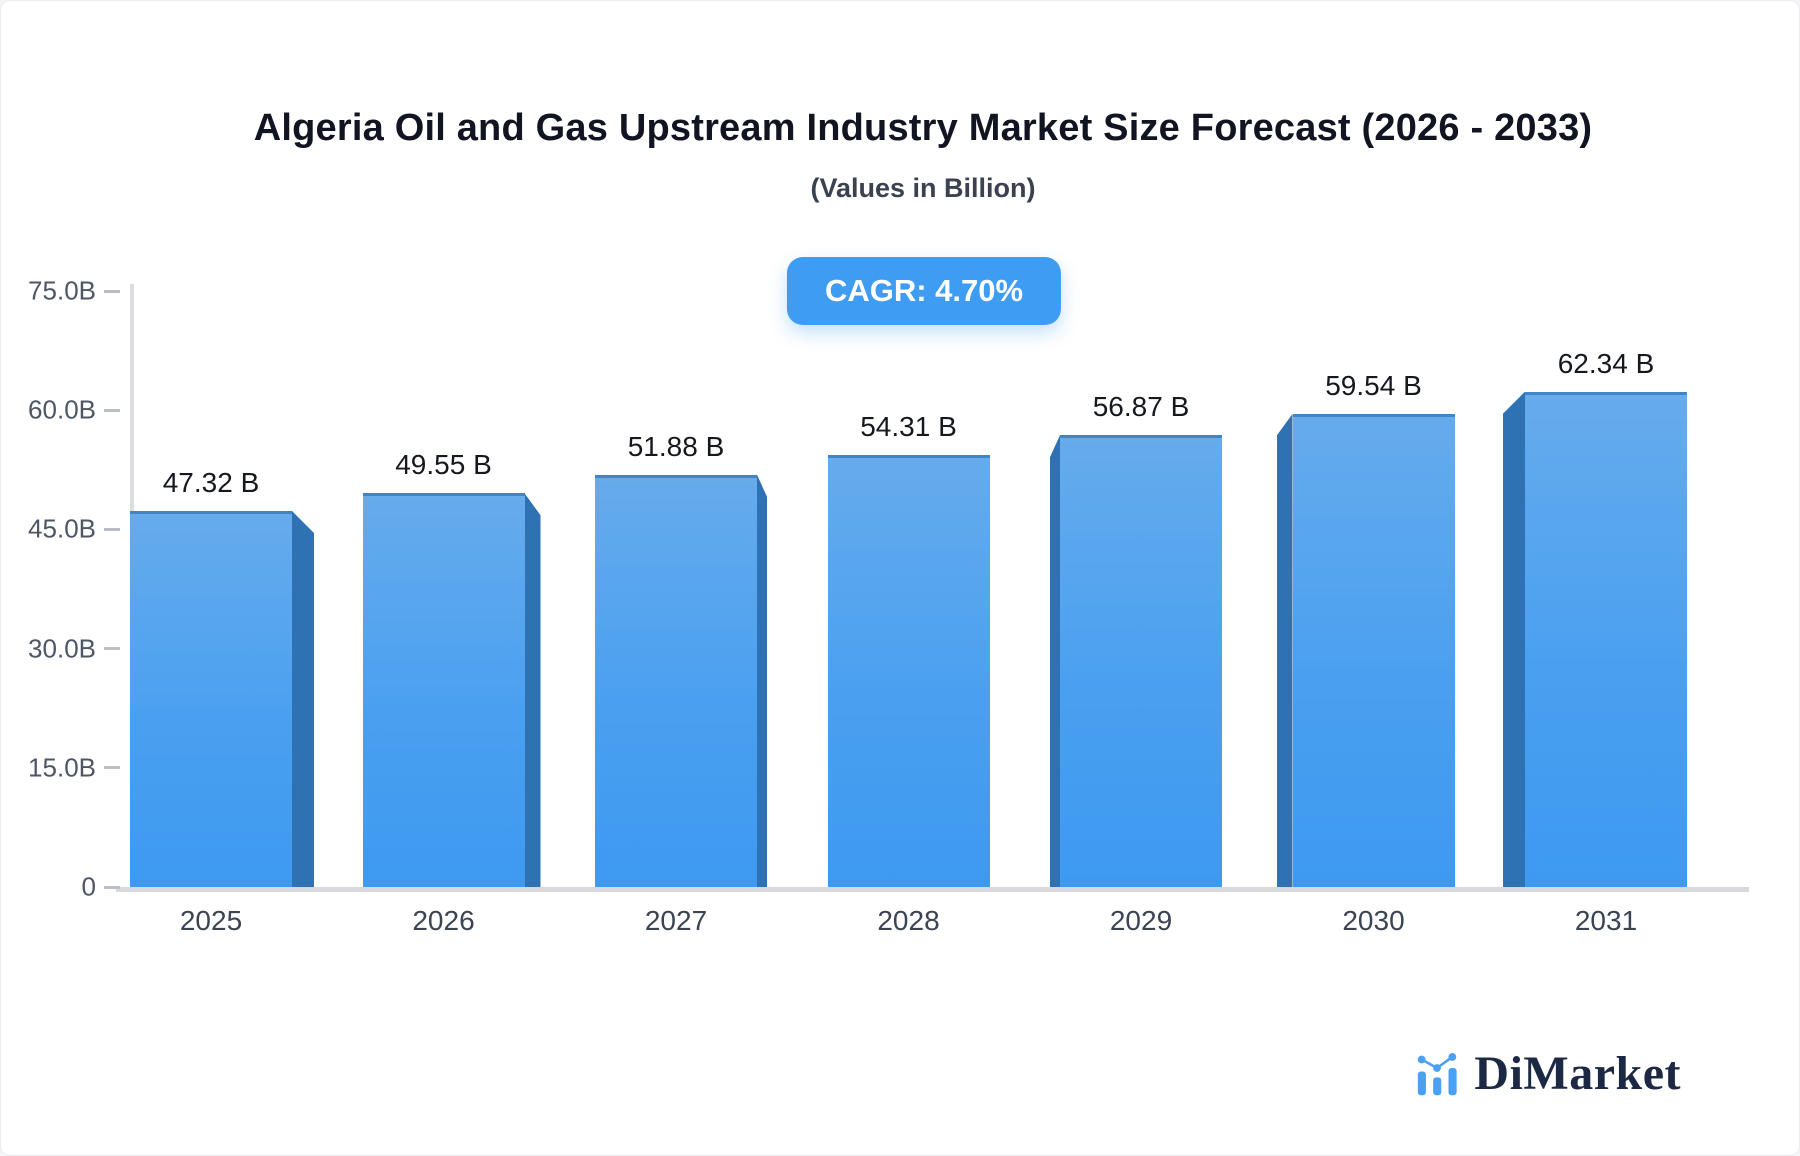  What do you see at coordinates (62, 767) in the screenshot?
I see `y-tick-label: 15.0B` at bounding box center [62, 767].